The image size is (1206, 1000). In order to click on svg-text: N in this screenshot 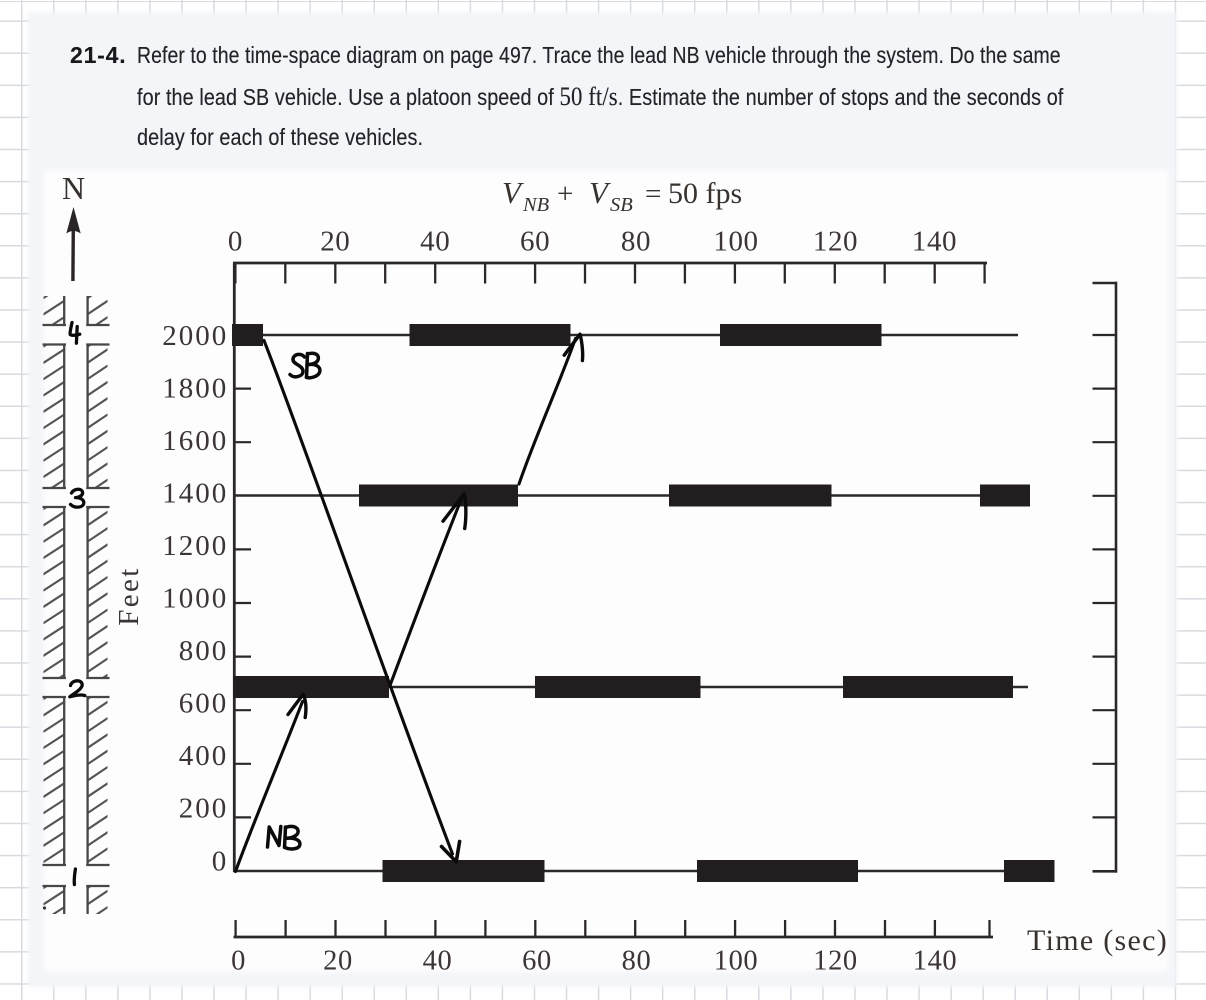, I will do `click(73, 188)`.